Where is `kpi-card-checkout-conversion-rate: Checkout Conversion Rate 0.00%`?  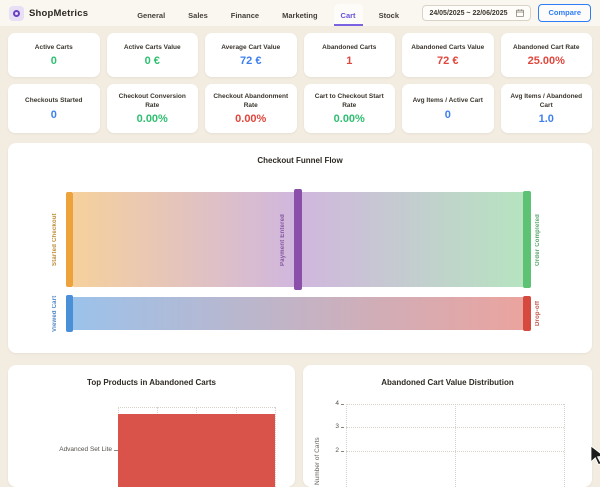 kpi-card-checkout-conversion-rate: Checkout Conversion Rate 0.00% is located at coordinates (152, 108).